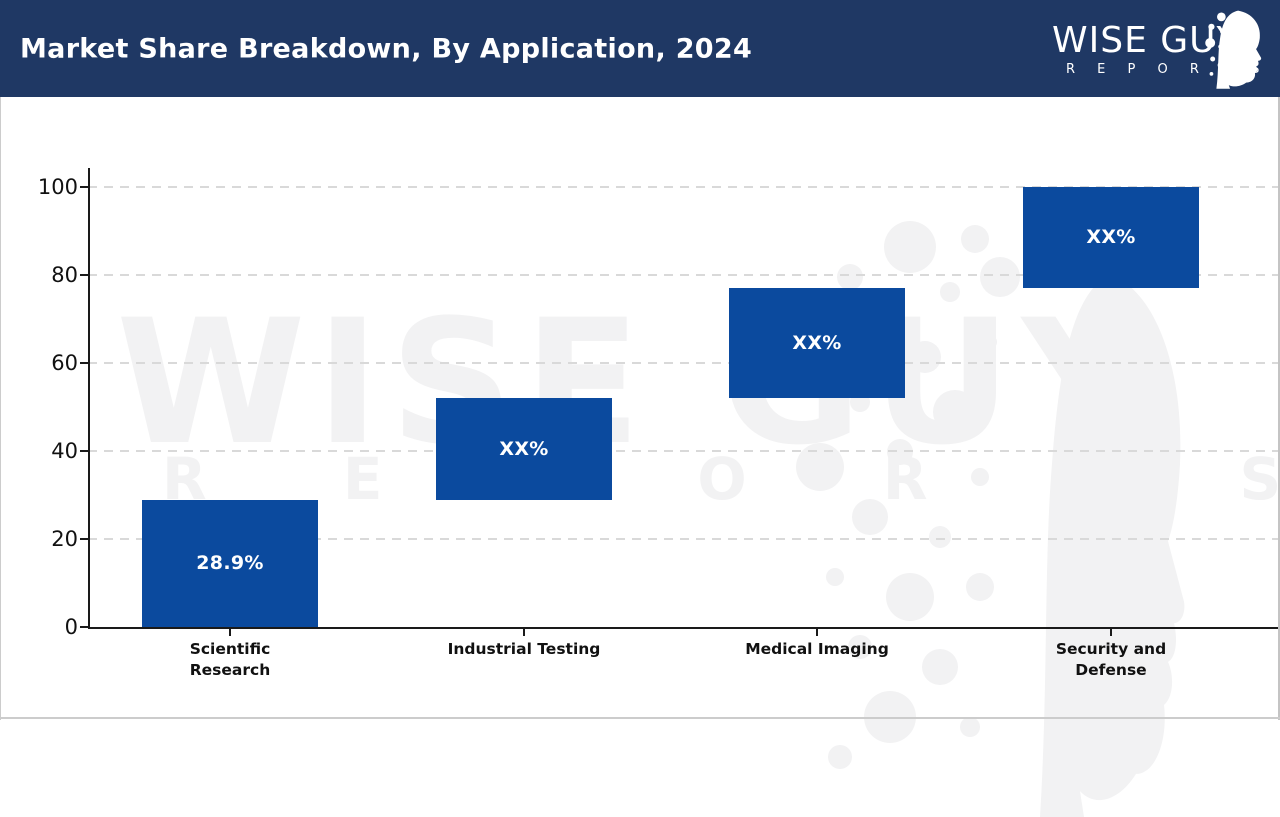 The width and height of the screenshot is (1280, 817). Describe the element at coordinates (1279, 408) in the screenshot. I see `figure-border-right` at that location.